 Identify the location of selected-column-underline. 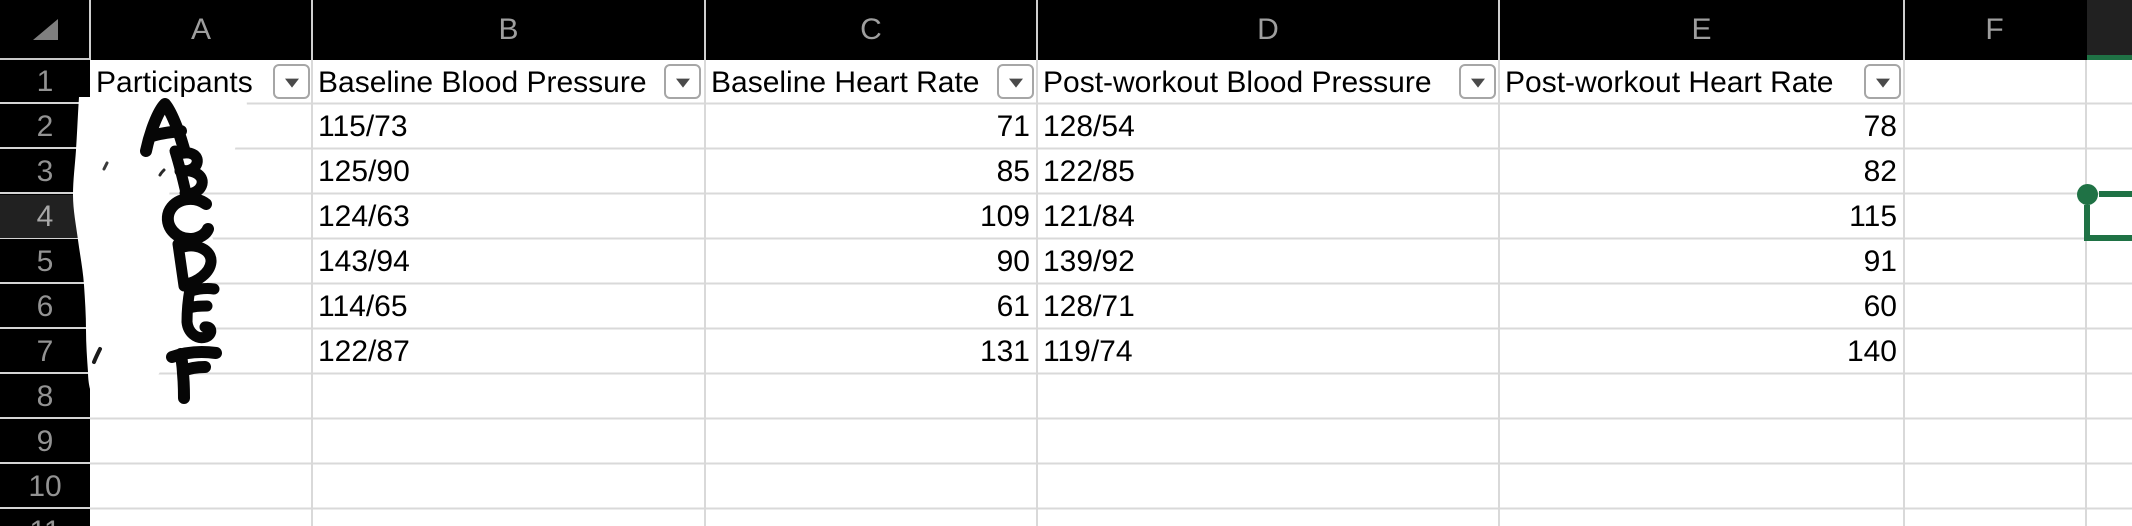
(2109, 57).